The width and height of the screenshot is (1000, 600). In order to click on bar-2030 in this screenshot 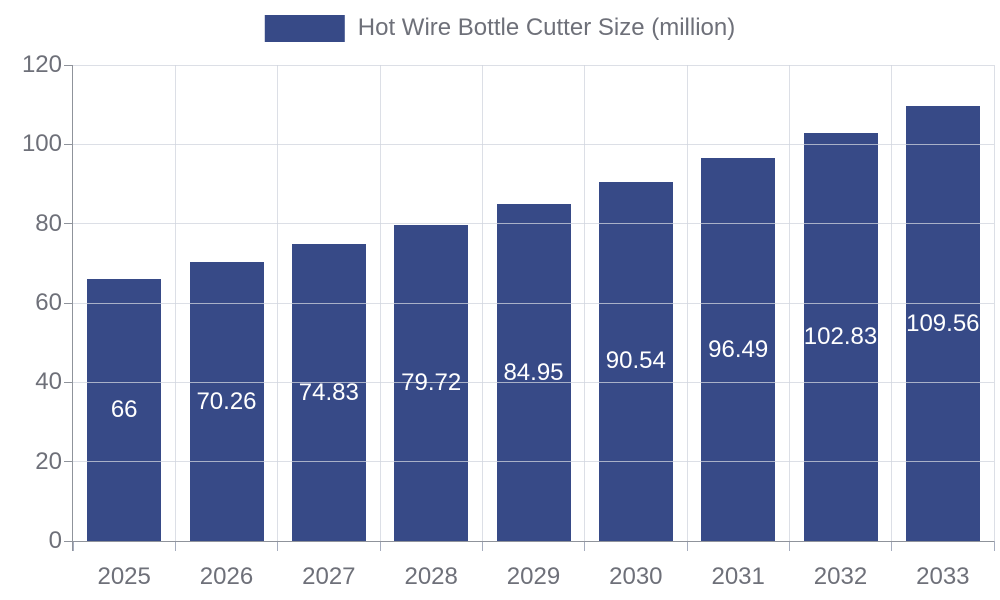, I will do `click(635, 361)`.